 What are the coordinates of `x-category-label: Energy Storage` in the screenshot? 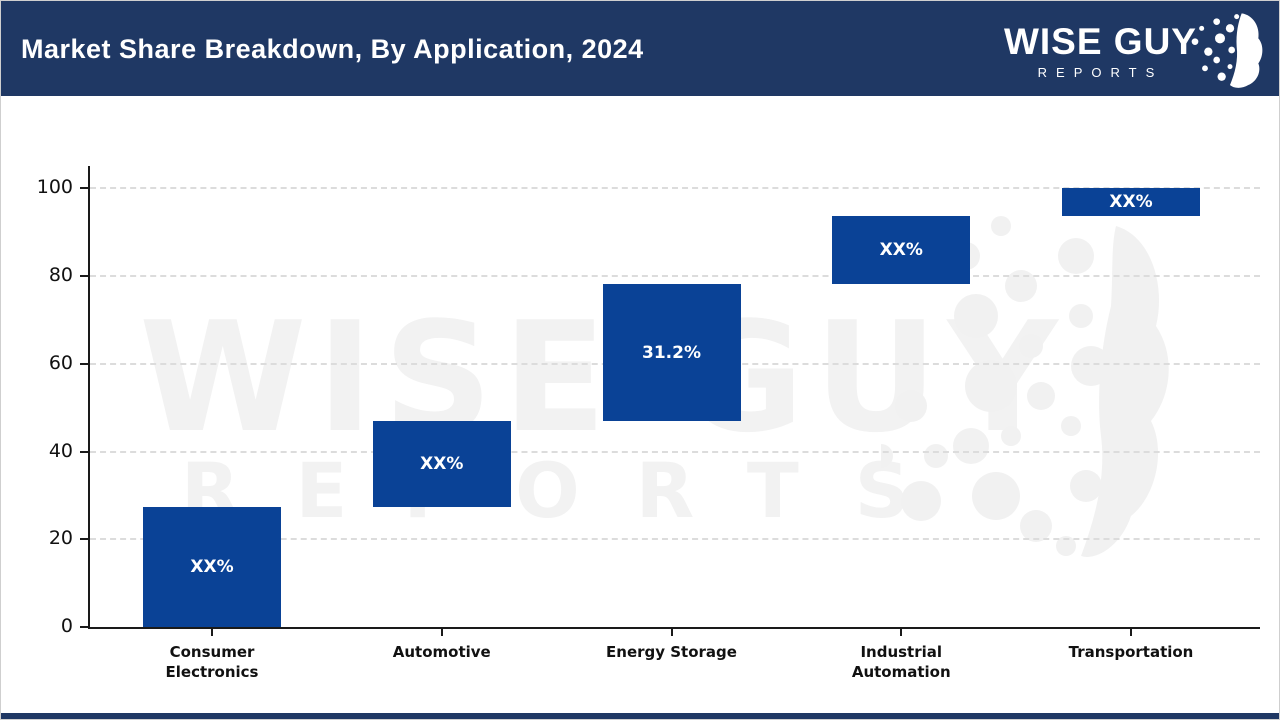 It's located at (671, 652).